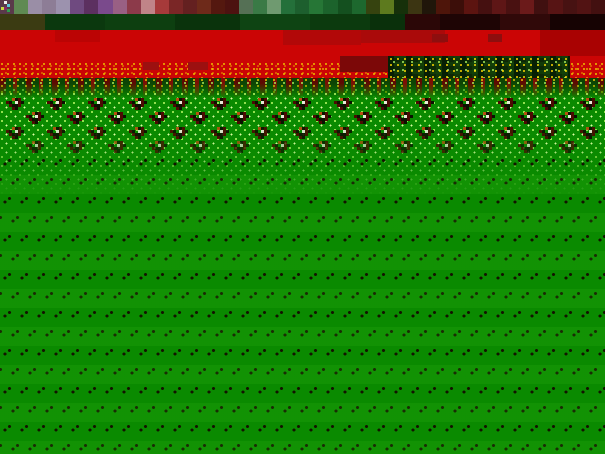  What do you see at coordinates (2, 2) in the screenshot?
I see `glitch-sprite` at bounding box center [2, 2].